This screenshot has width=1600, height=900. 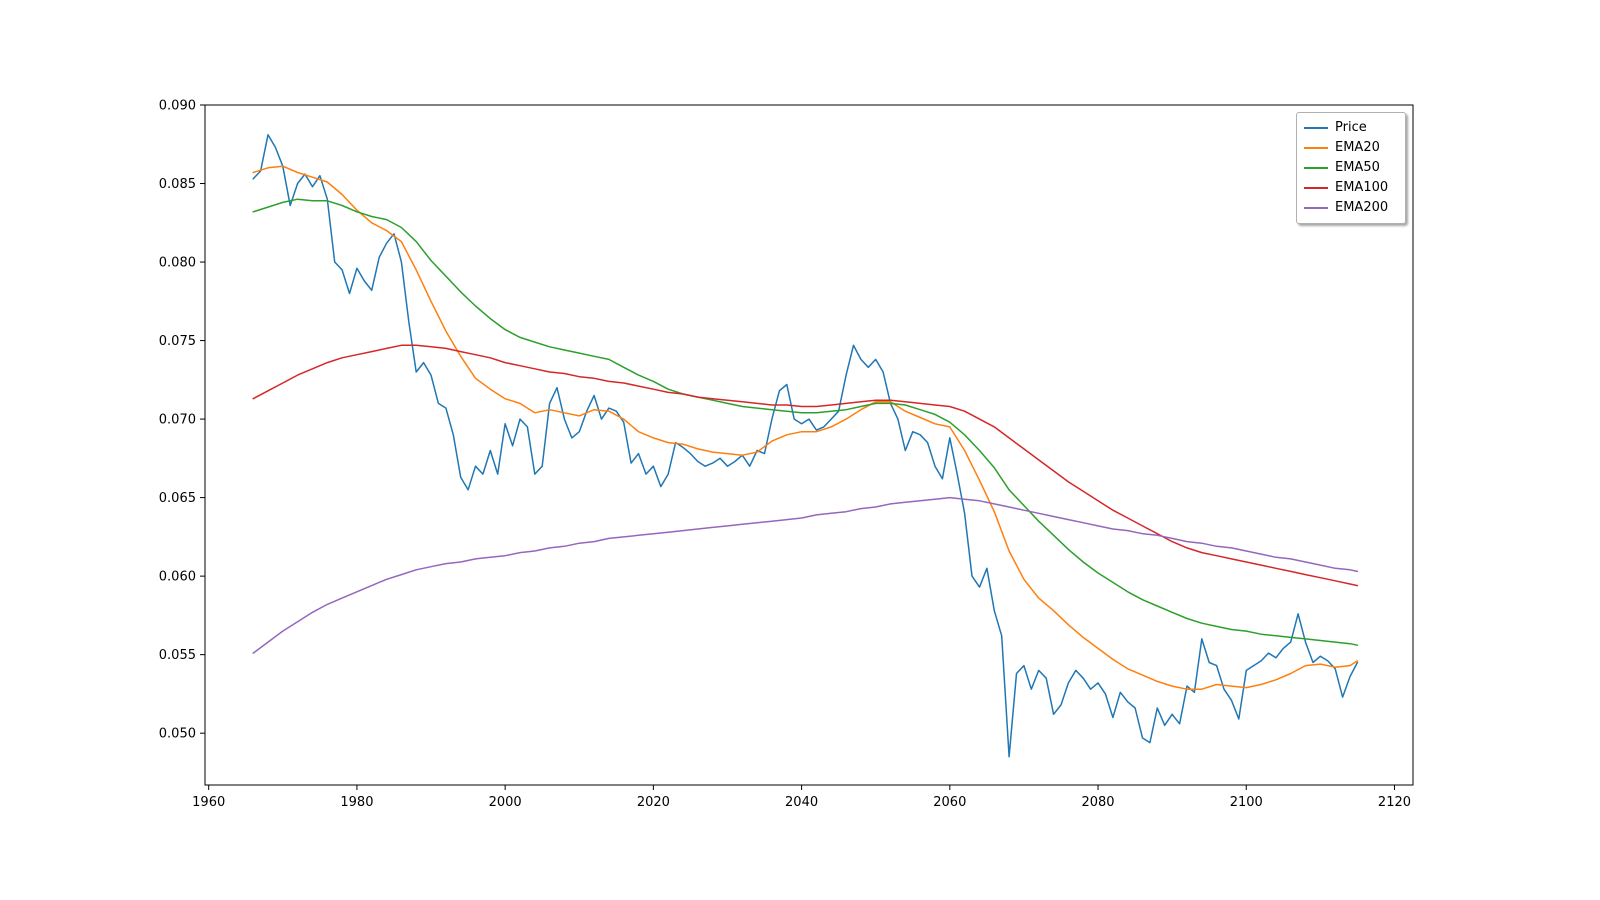 I want to click on legend-swatch-ema20, so click(x=1316, y=148).